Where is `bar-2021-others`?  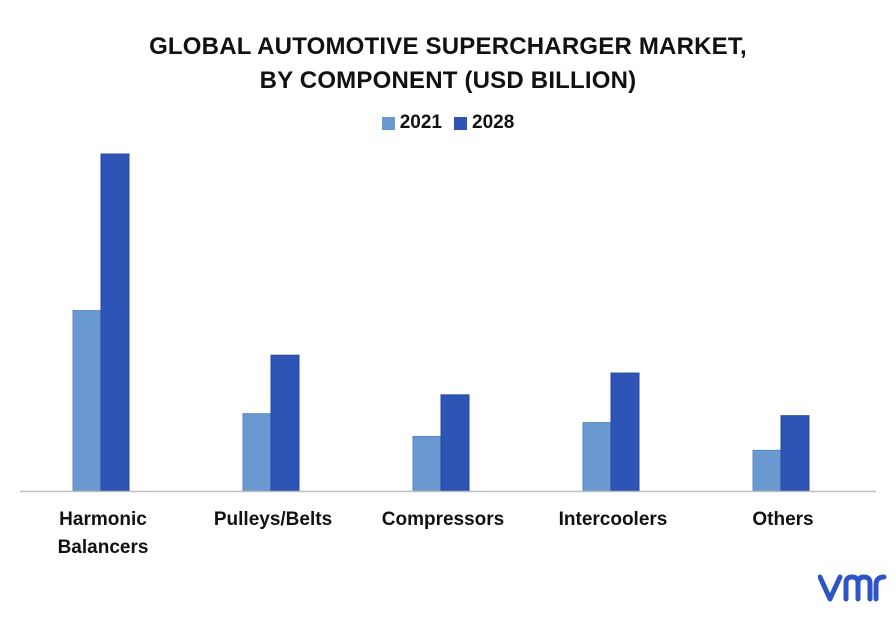 bar-2021-others is located at coordinates (767, 470).